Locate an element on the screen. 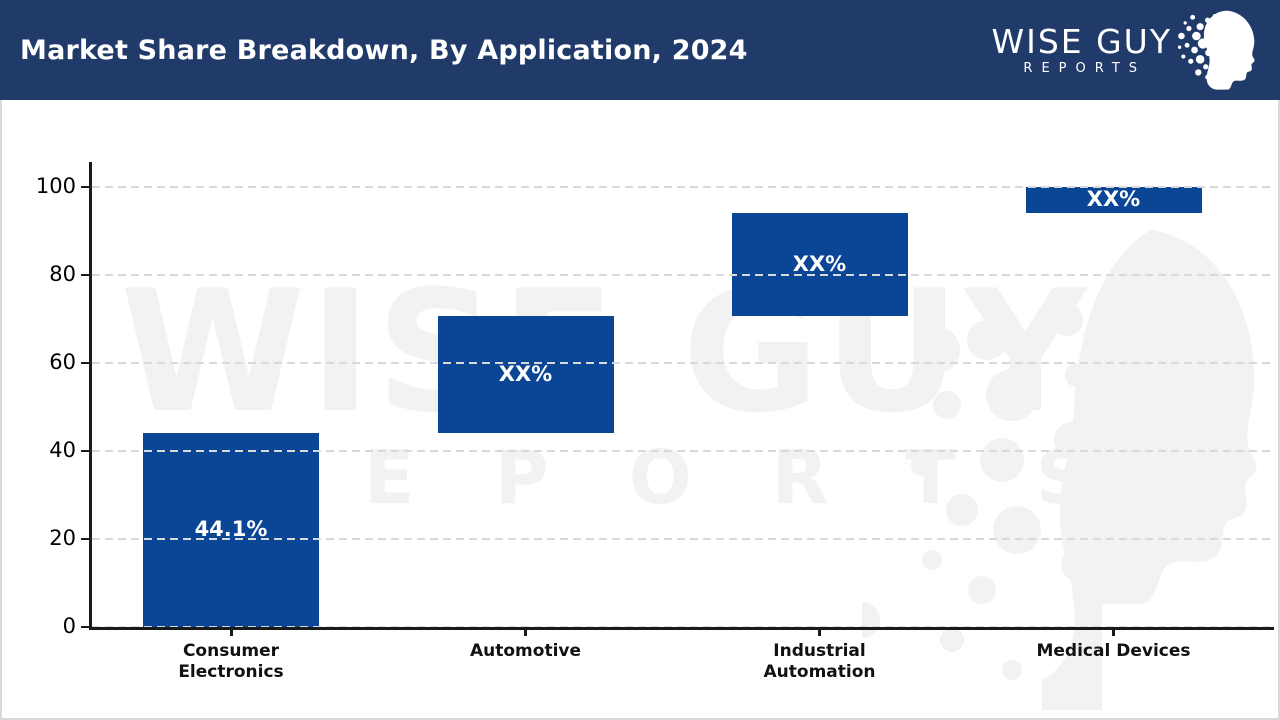 The height and width of the screenshot is (720, 1280). logo-wordmark: WISE GUY REPORTS is located at coordinates (1081, 48).